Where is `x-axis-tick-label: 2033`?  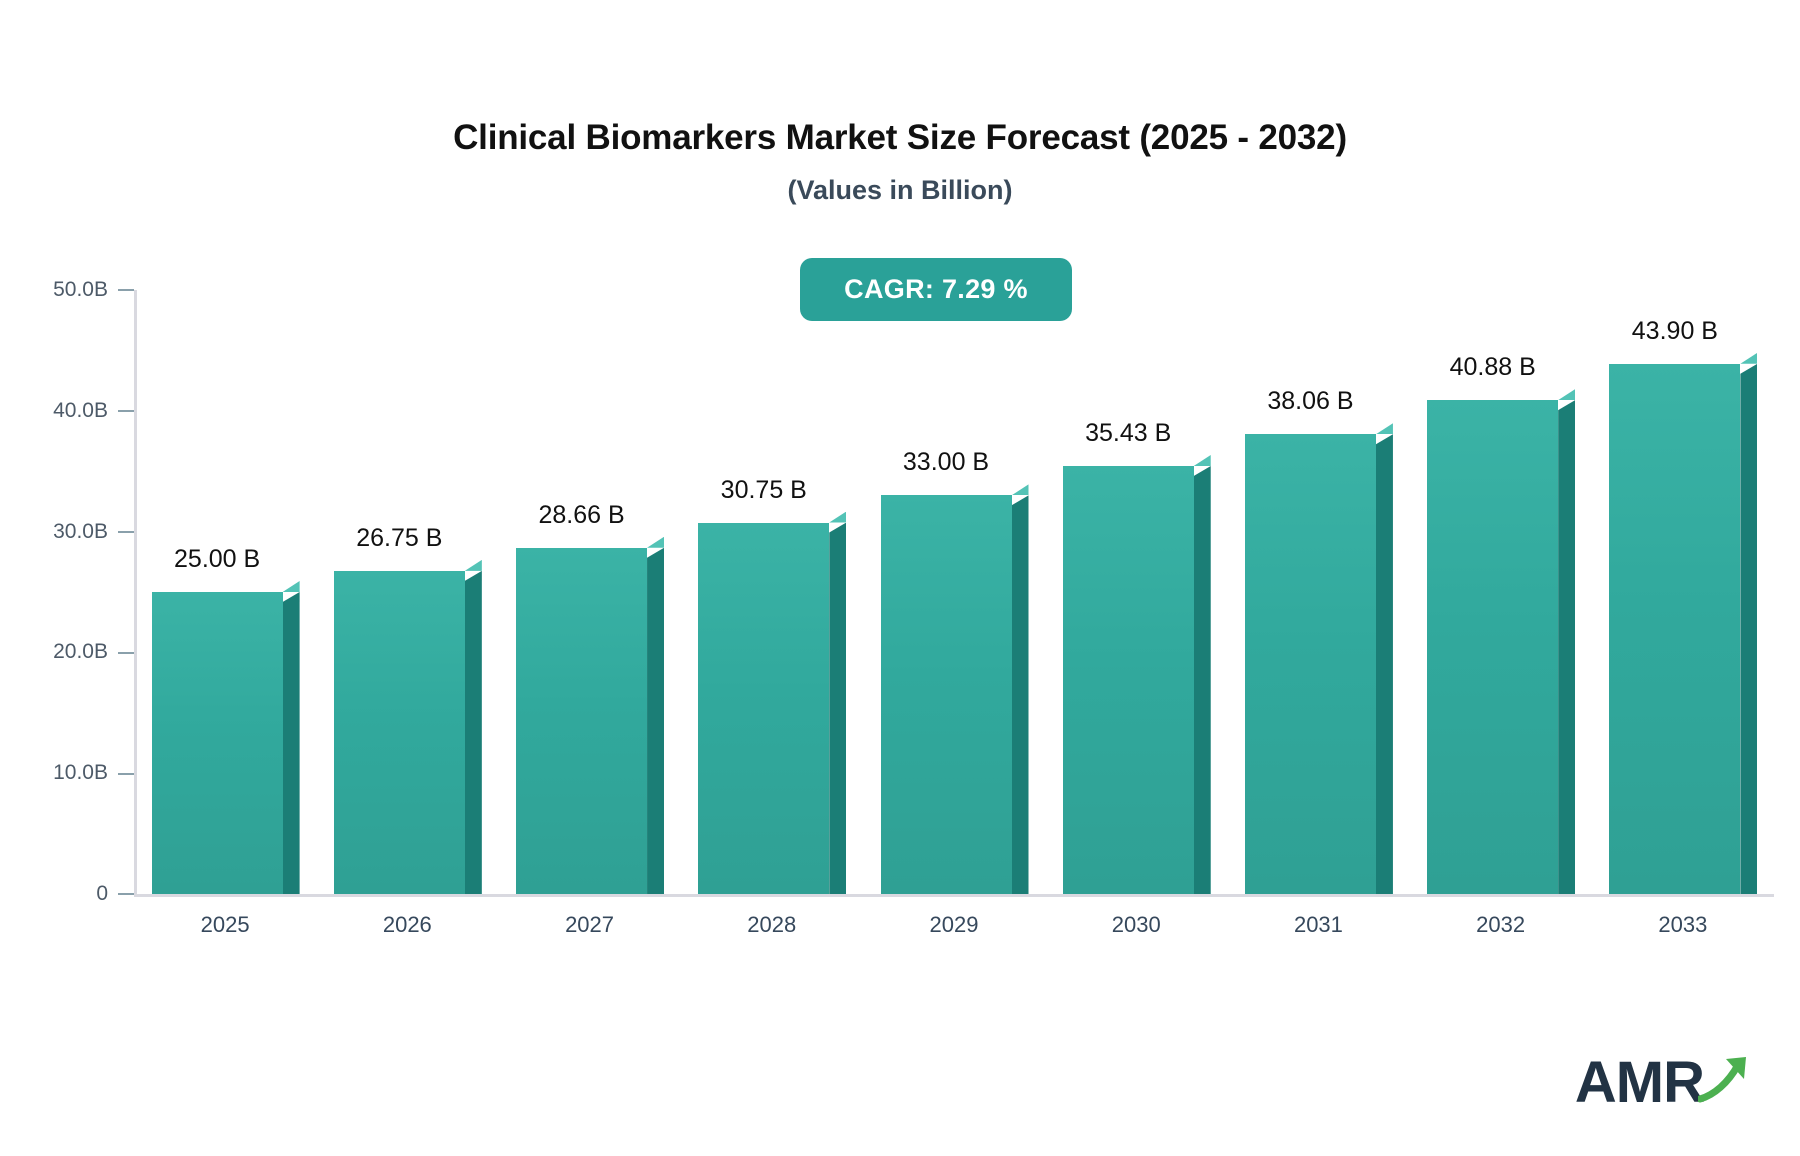
x-axis-tick-label: 2033 is located at coordinates (1683, 924).